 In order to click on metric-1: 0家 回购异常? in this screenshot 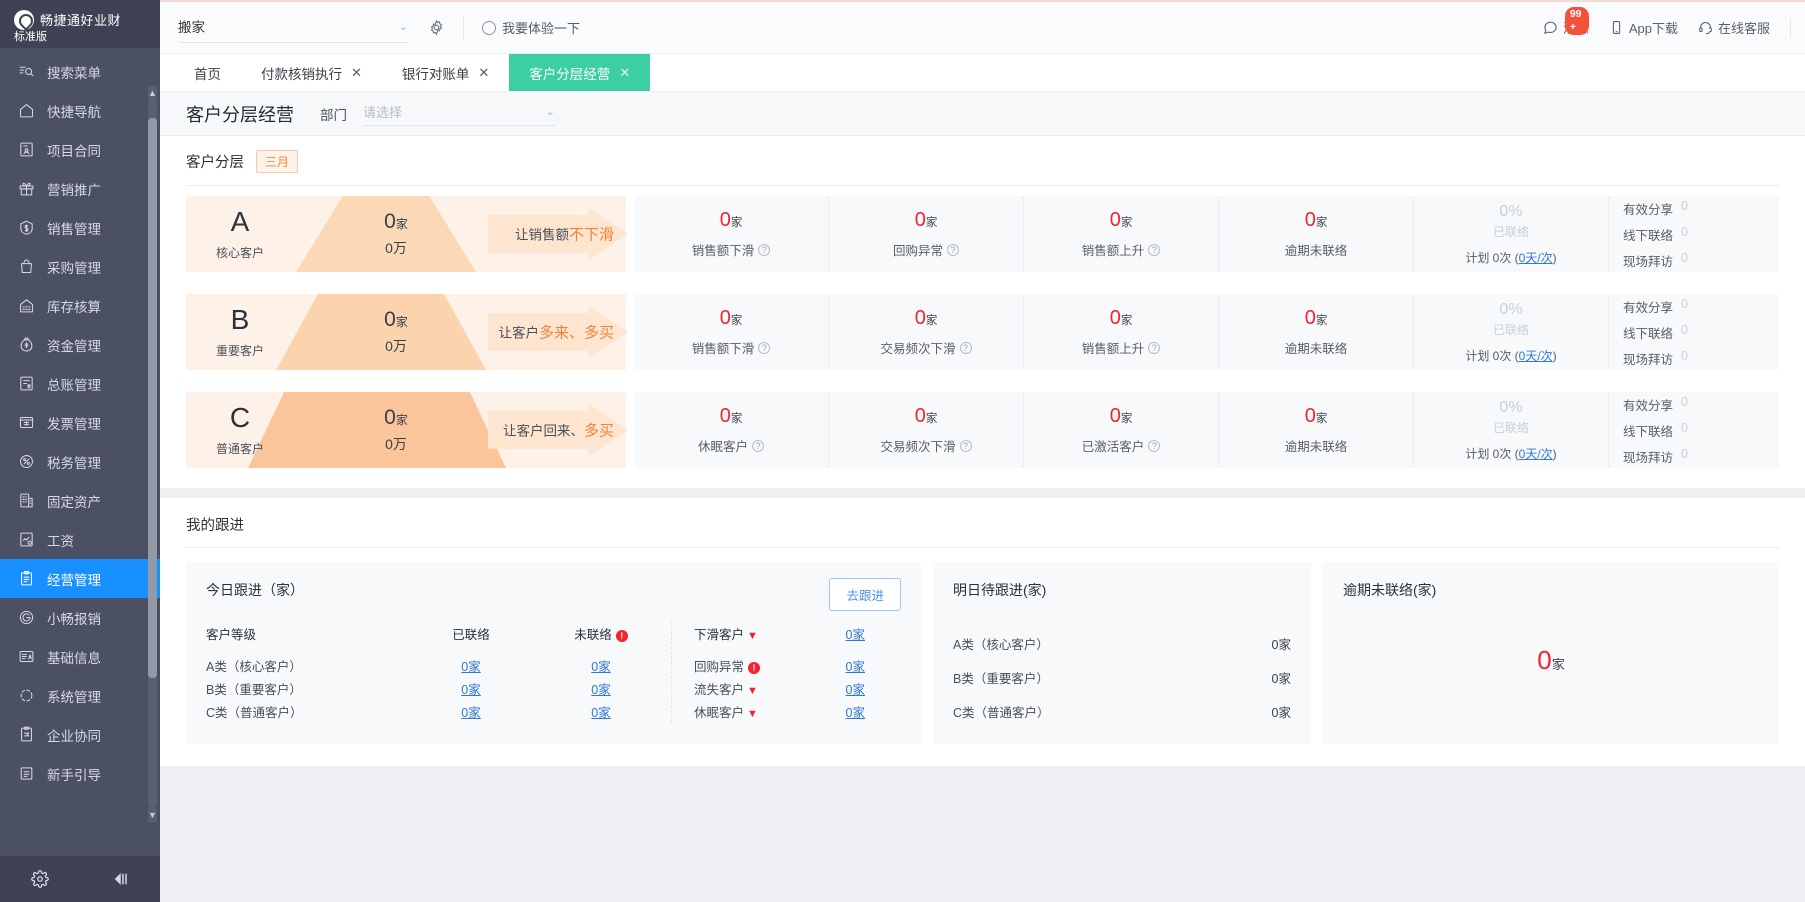, I will do `click(926, 234)`.